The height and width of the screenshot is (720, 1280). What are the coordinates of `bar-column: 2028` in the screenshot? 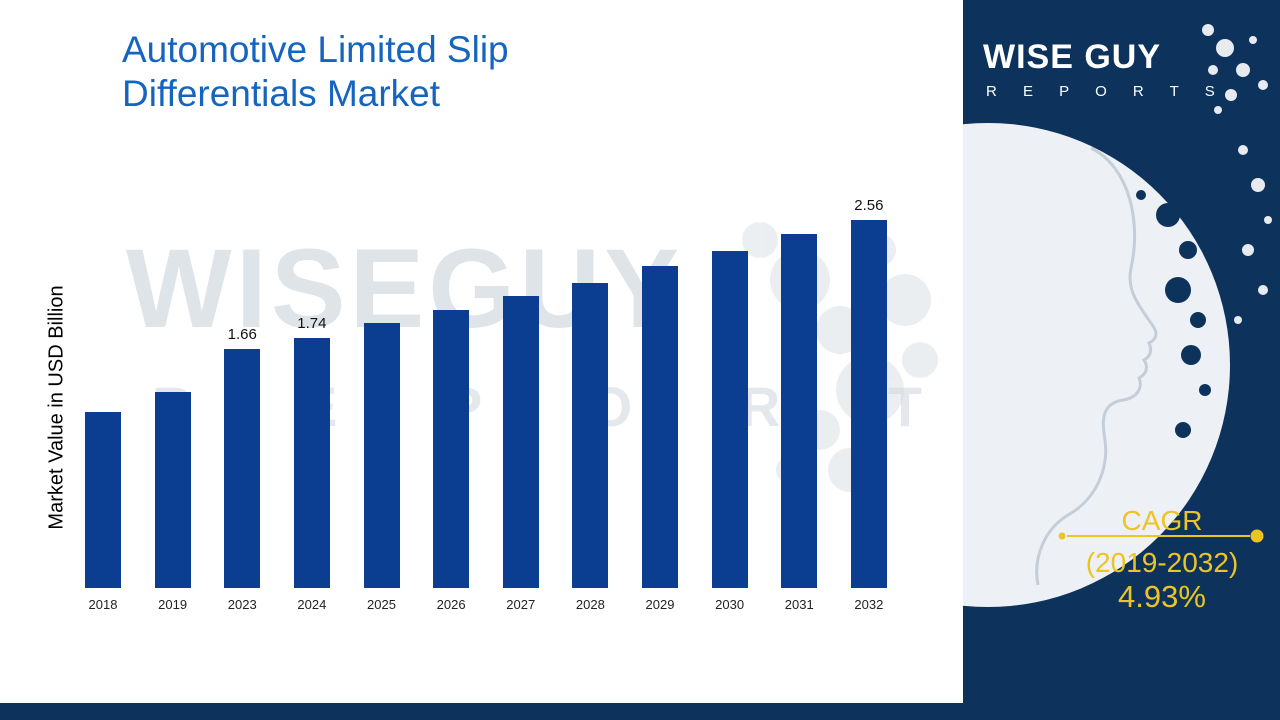 It's located at (590, 436).